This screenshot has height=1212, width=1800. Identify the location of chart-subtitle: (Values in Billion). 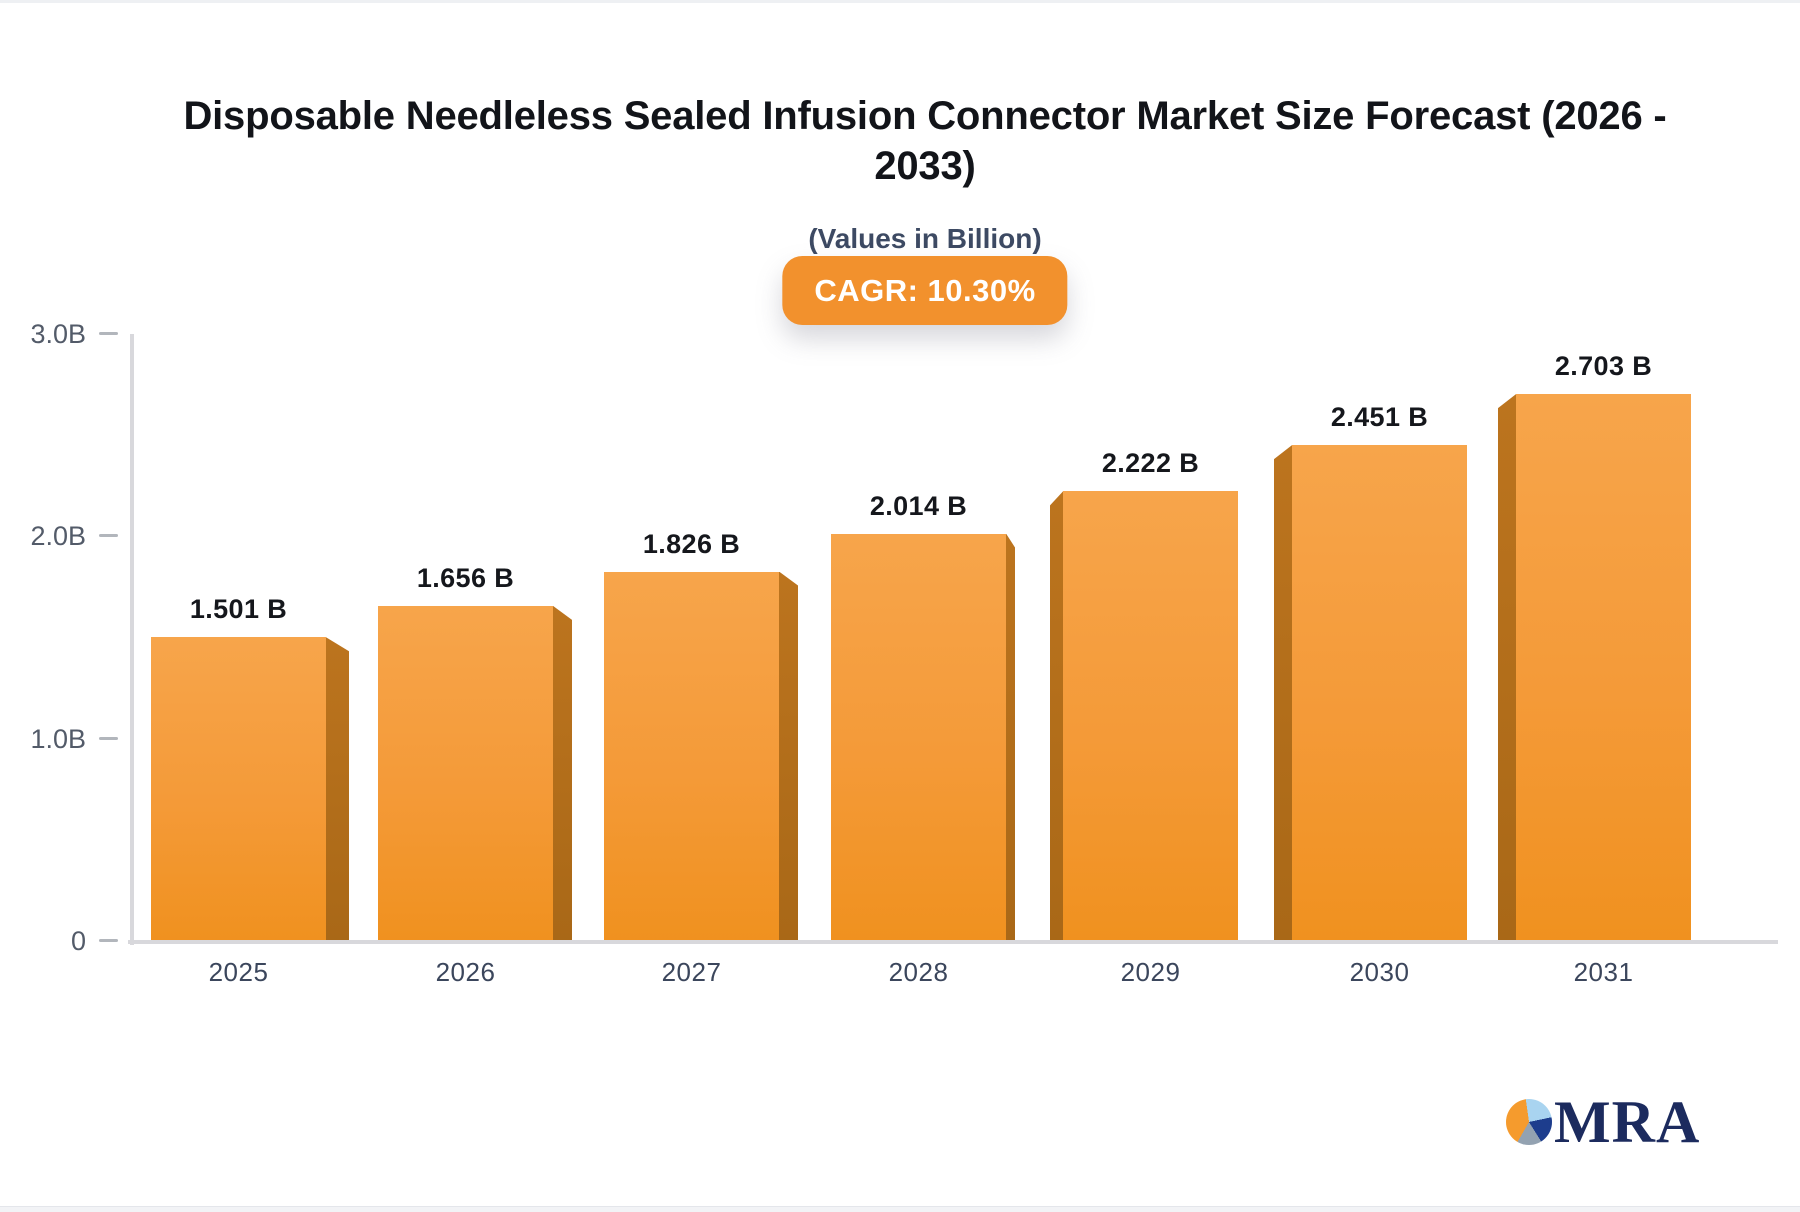
(925, 238).